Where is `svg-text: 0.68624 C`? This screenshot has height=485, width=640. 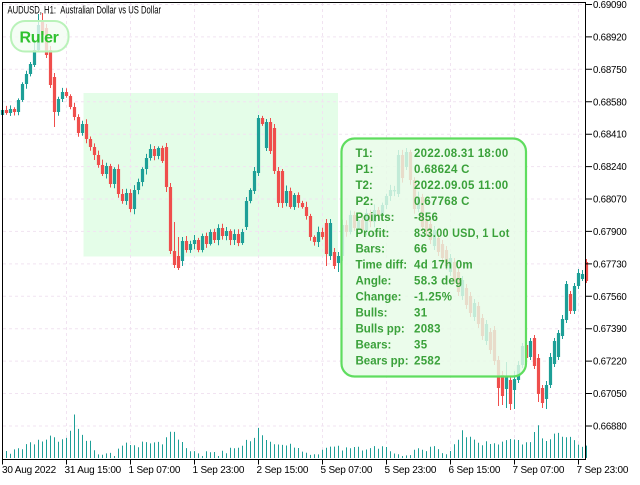 svg-text: 0.68624 C is located at coordinates (442, 170).